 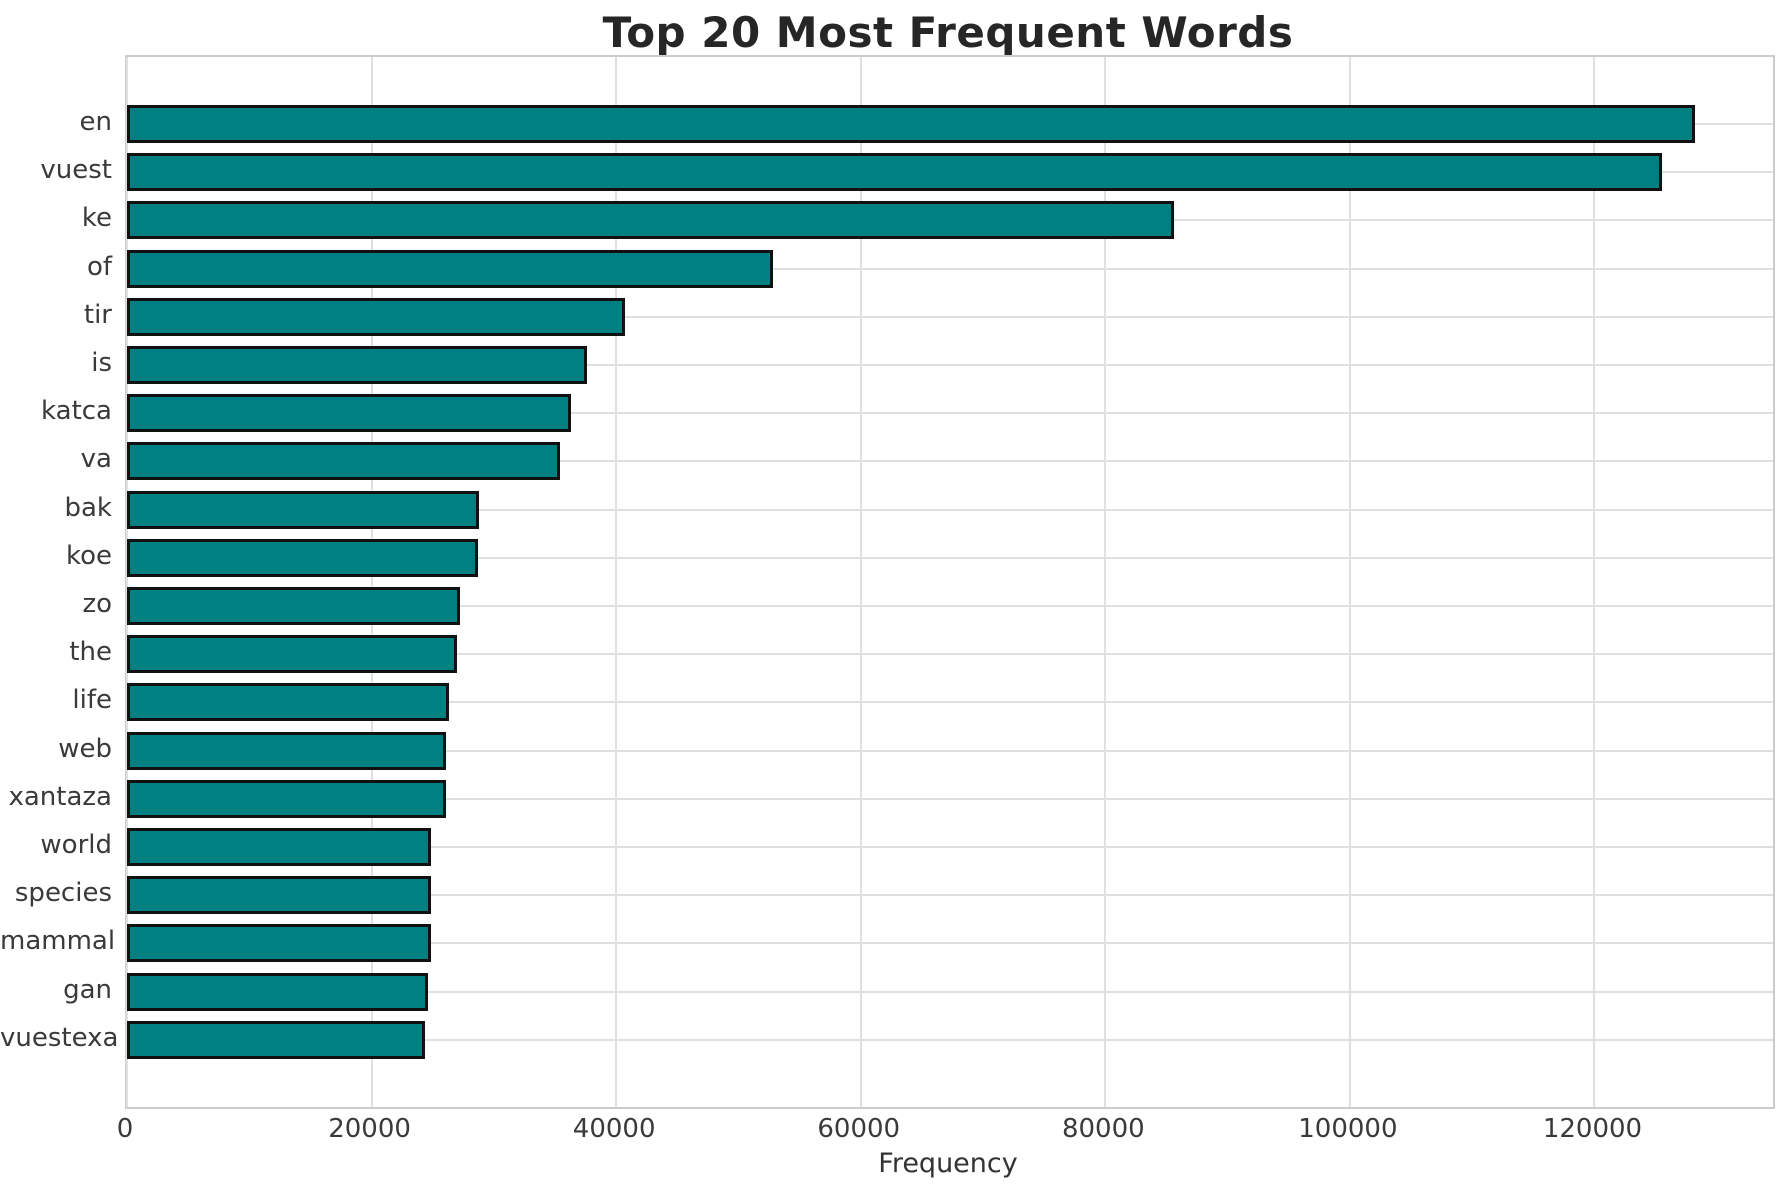 I want to click on bar-web, so click(x=287, y=750).